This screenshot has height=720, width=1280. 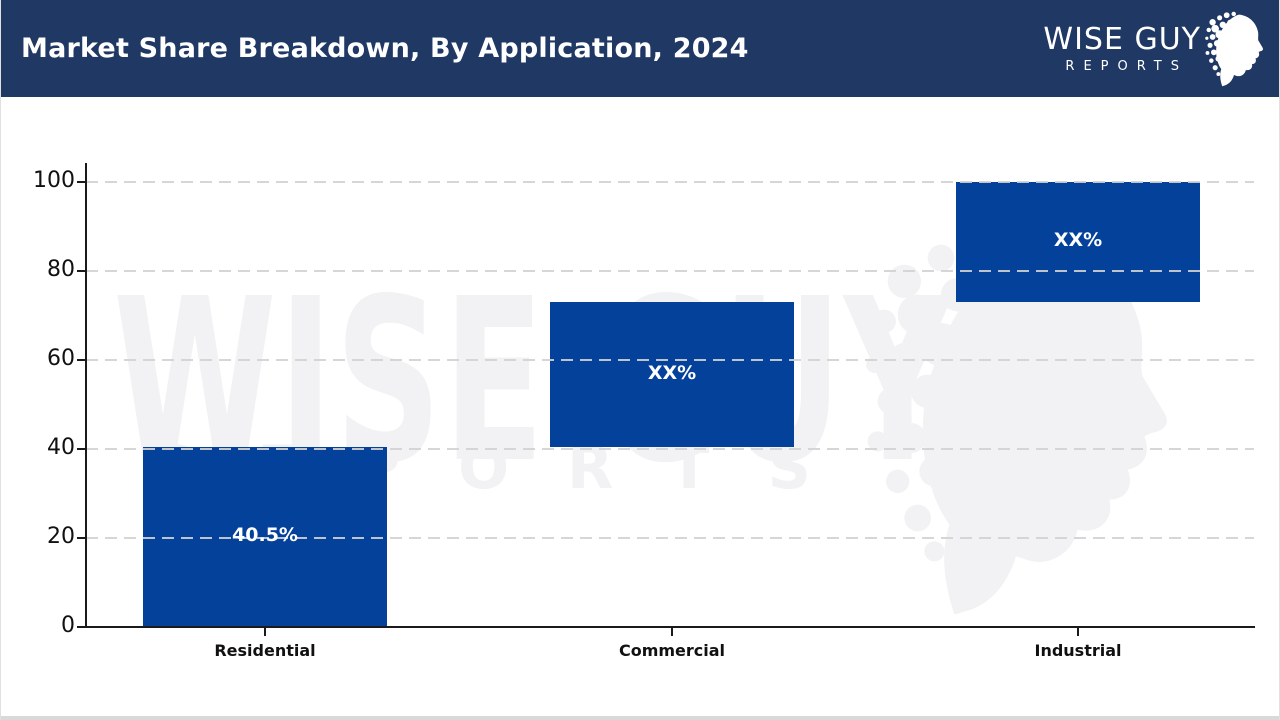 I want to click on y-tick-label-40: 40, so click(x=61, y=447).